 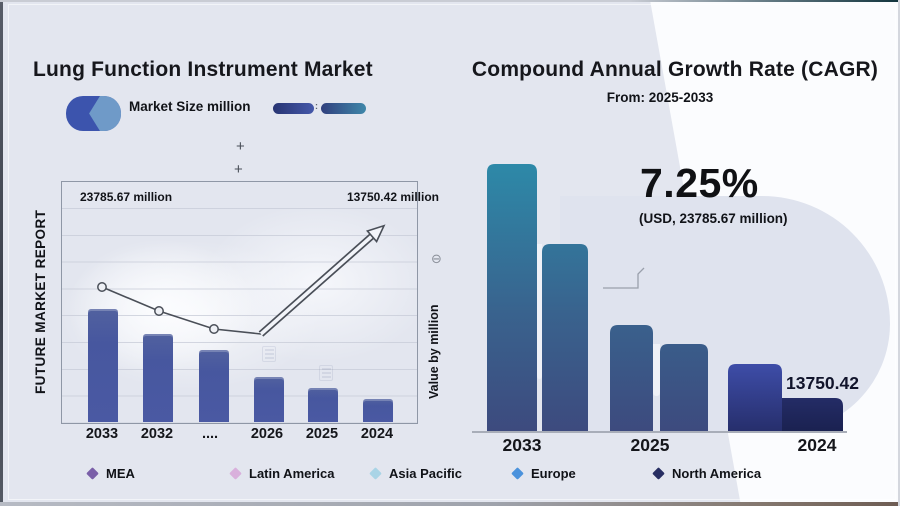 I want to click on europe-diamond-icon, so click(x=517, y=473).